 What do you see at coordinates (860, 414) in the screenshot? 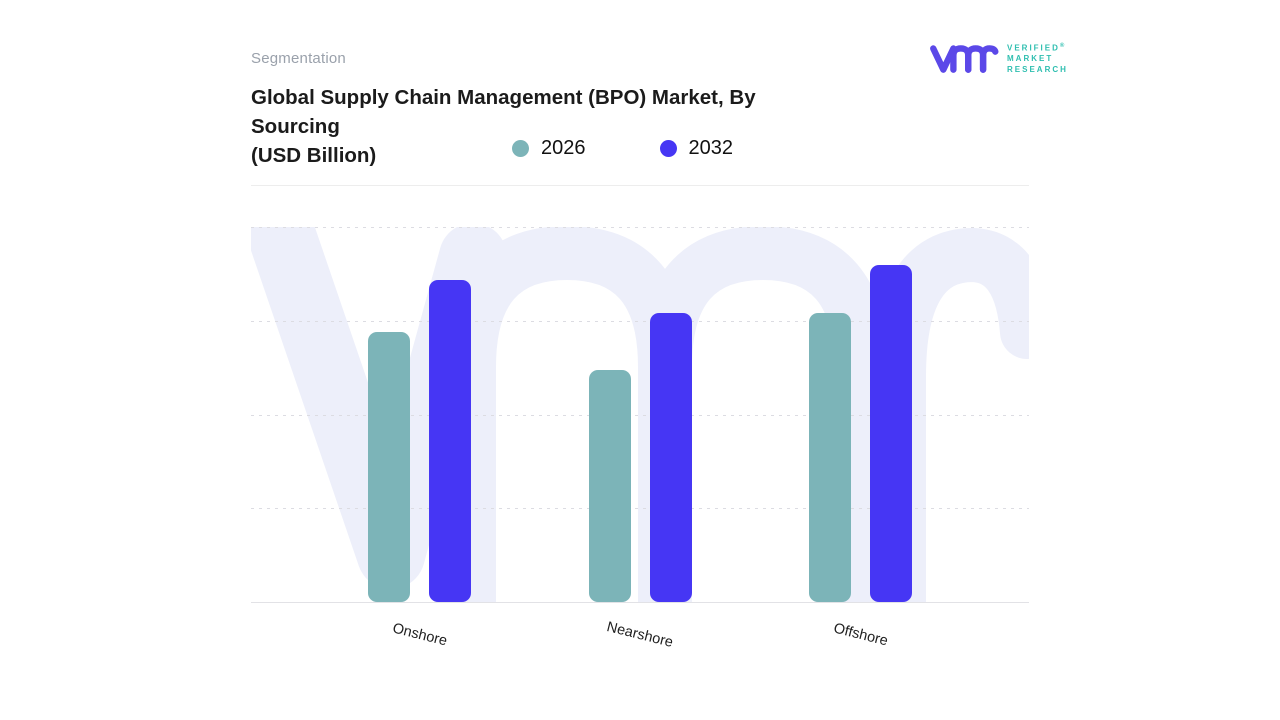
I see `bar-group-offshore` at bounding box center [860, 414].